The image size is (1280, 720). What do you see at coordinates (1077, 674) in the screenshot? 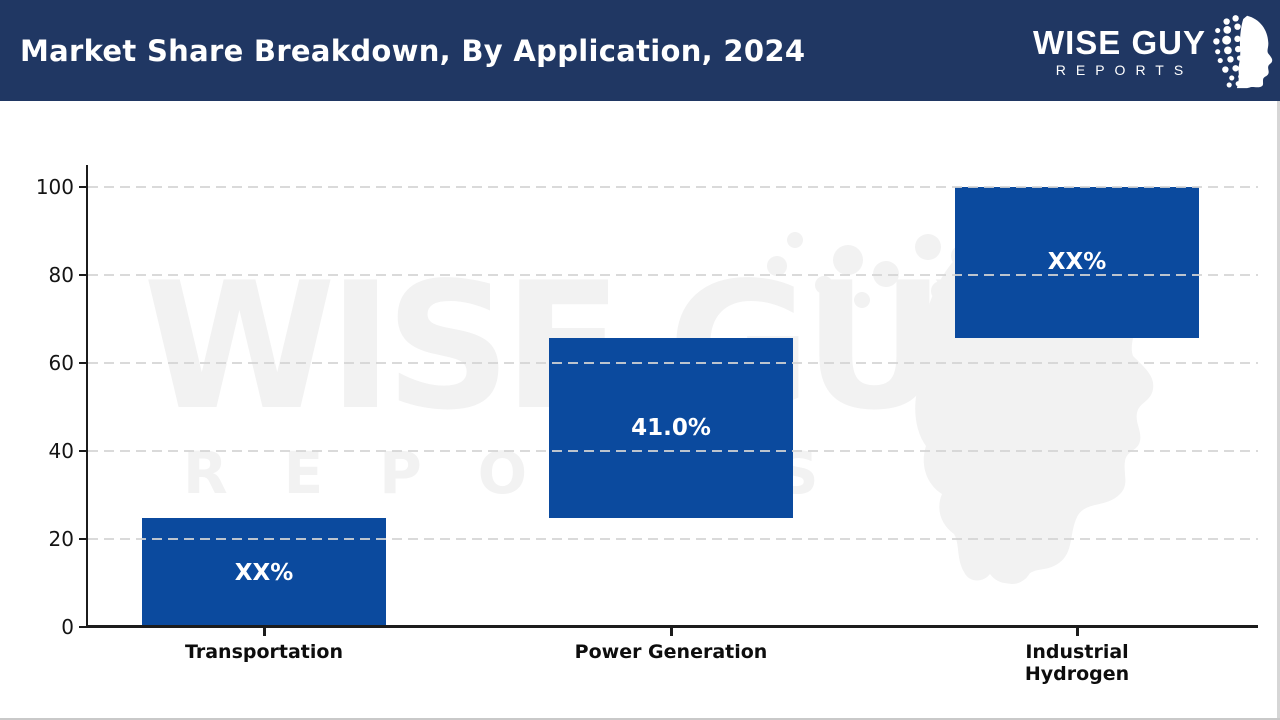
I see `x-tick-label-line: Hydrogen` at bounding box center [1077, 674].